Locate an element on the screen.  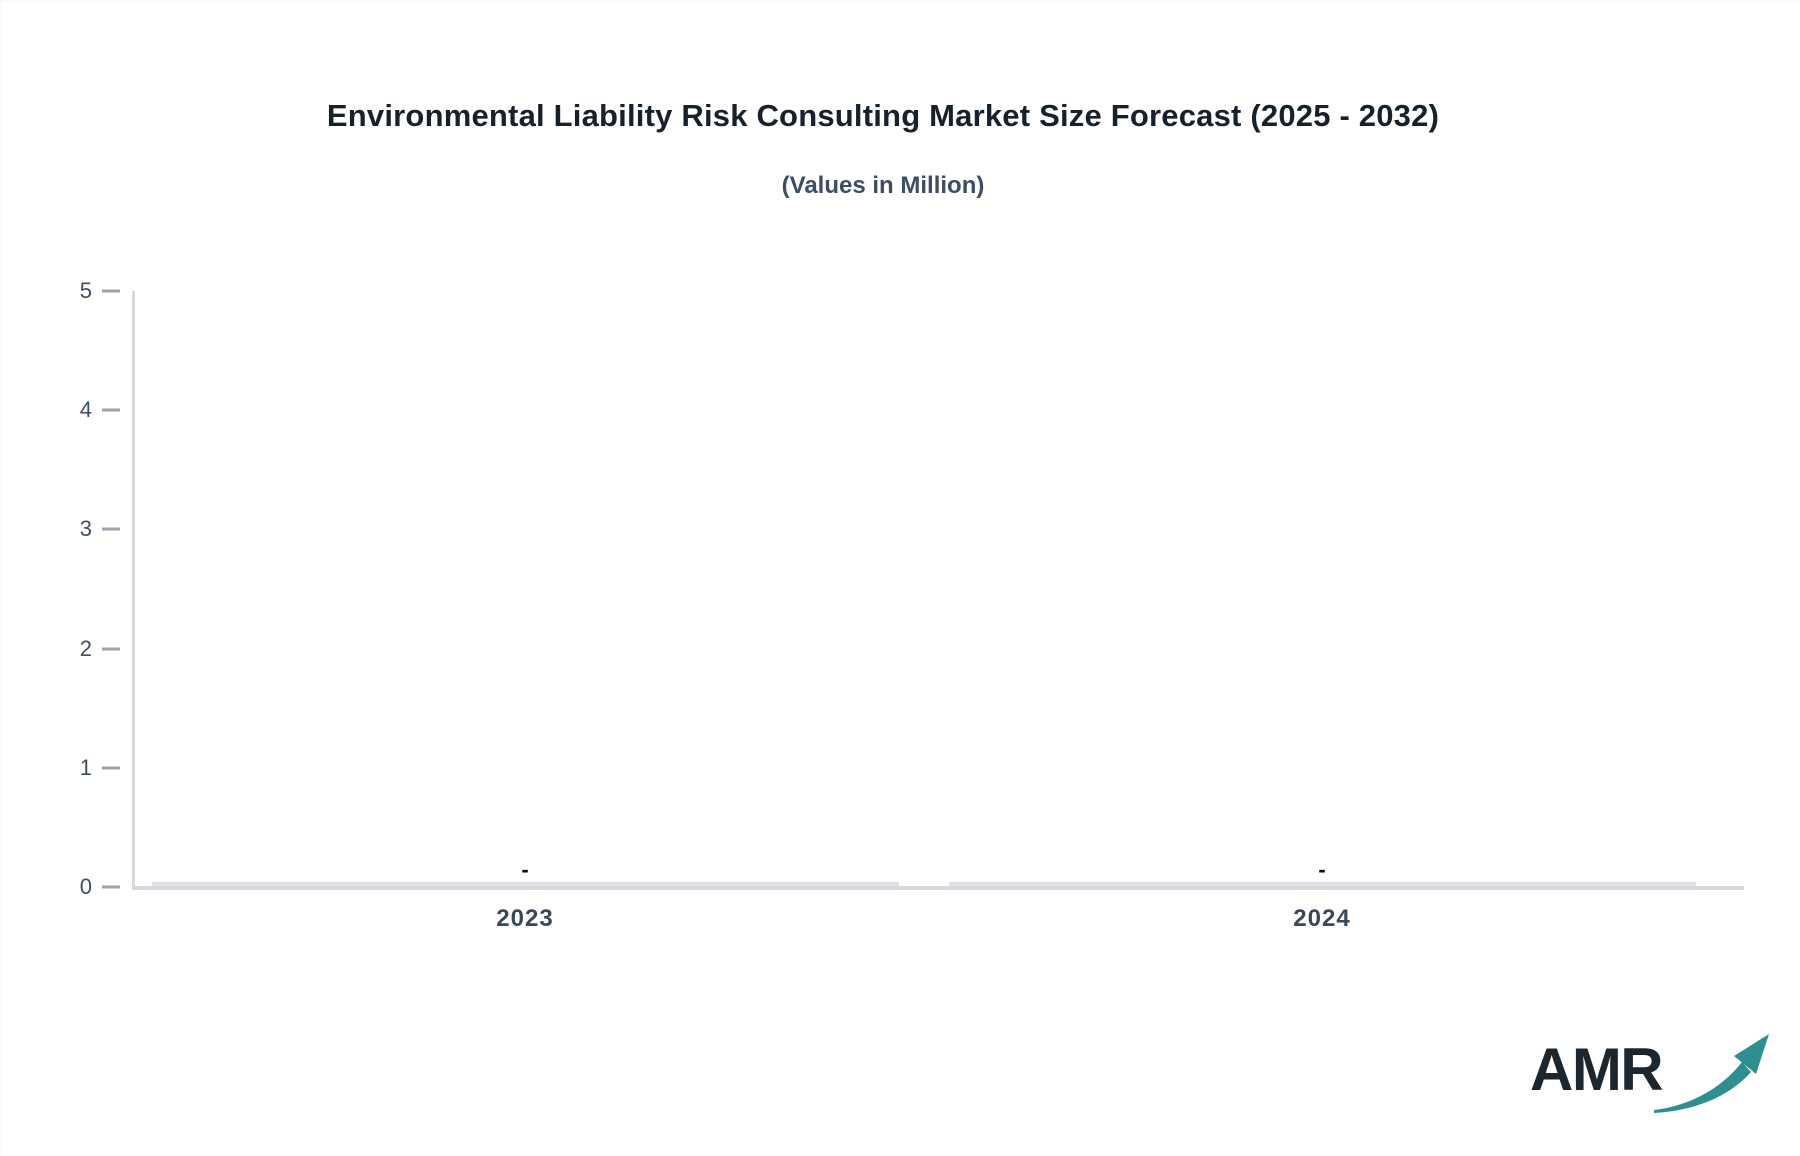
growth-arrow-icon is located at coordinates (1712, 1074).